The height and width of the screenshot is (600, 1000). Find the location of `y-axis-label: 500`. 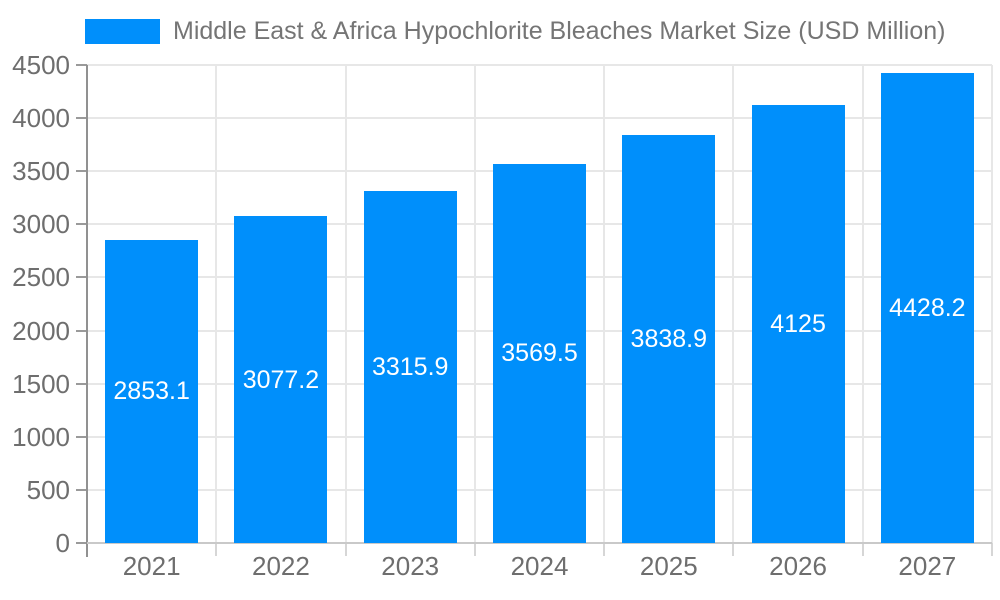

y-axis-label: 500 is located at coordinates (48, 489).